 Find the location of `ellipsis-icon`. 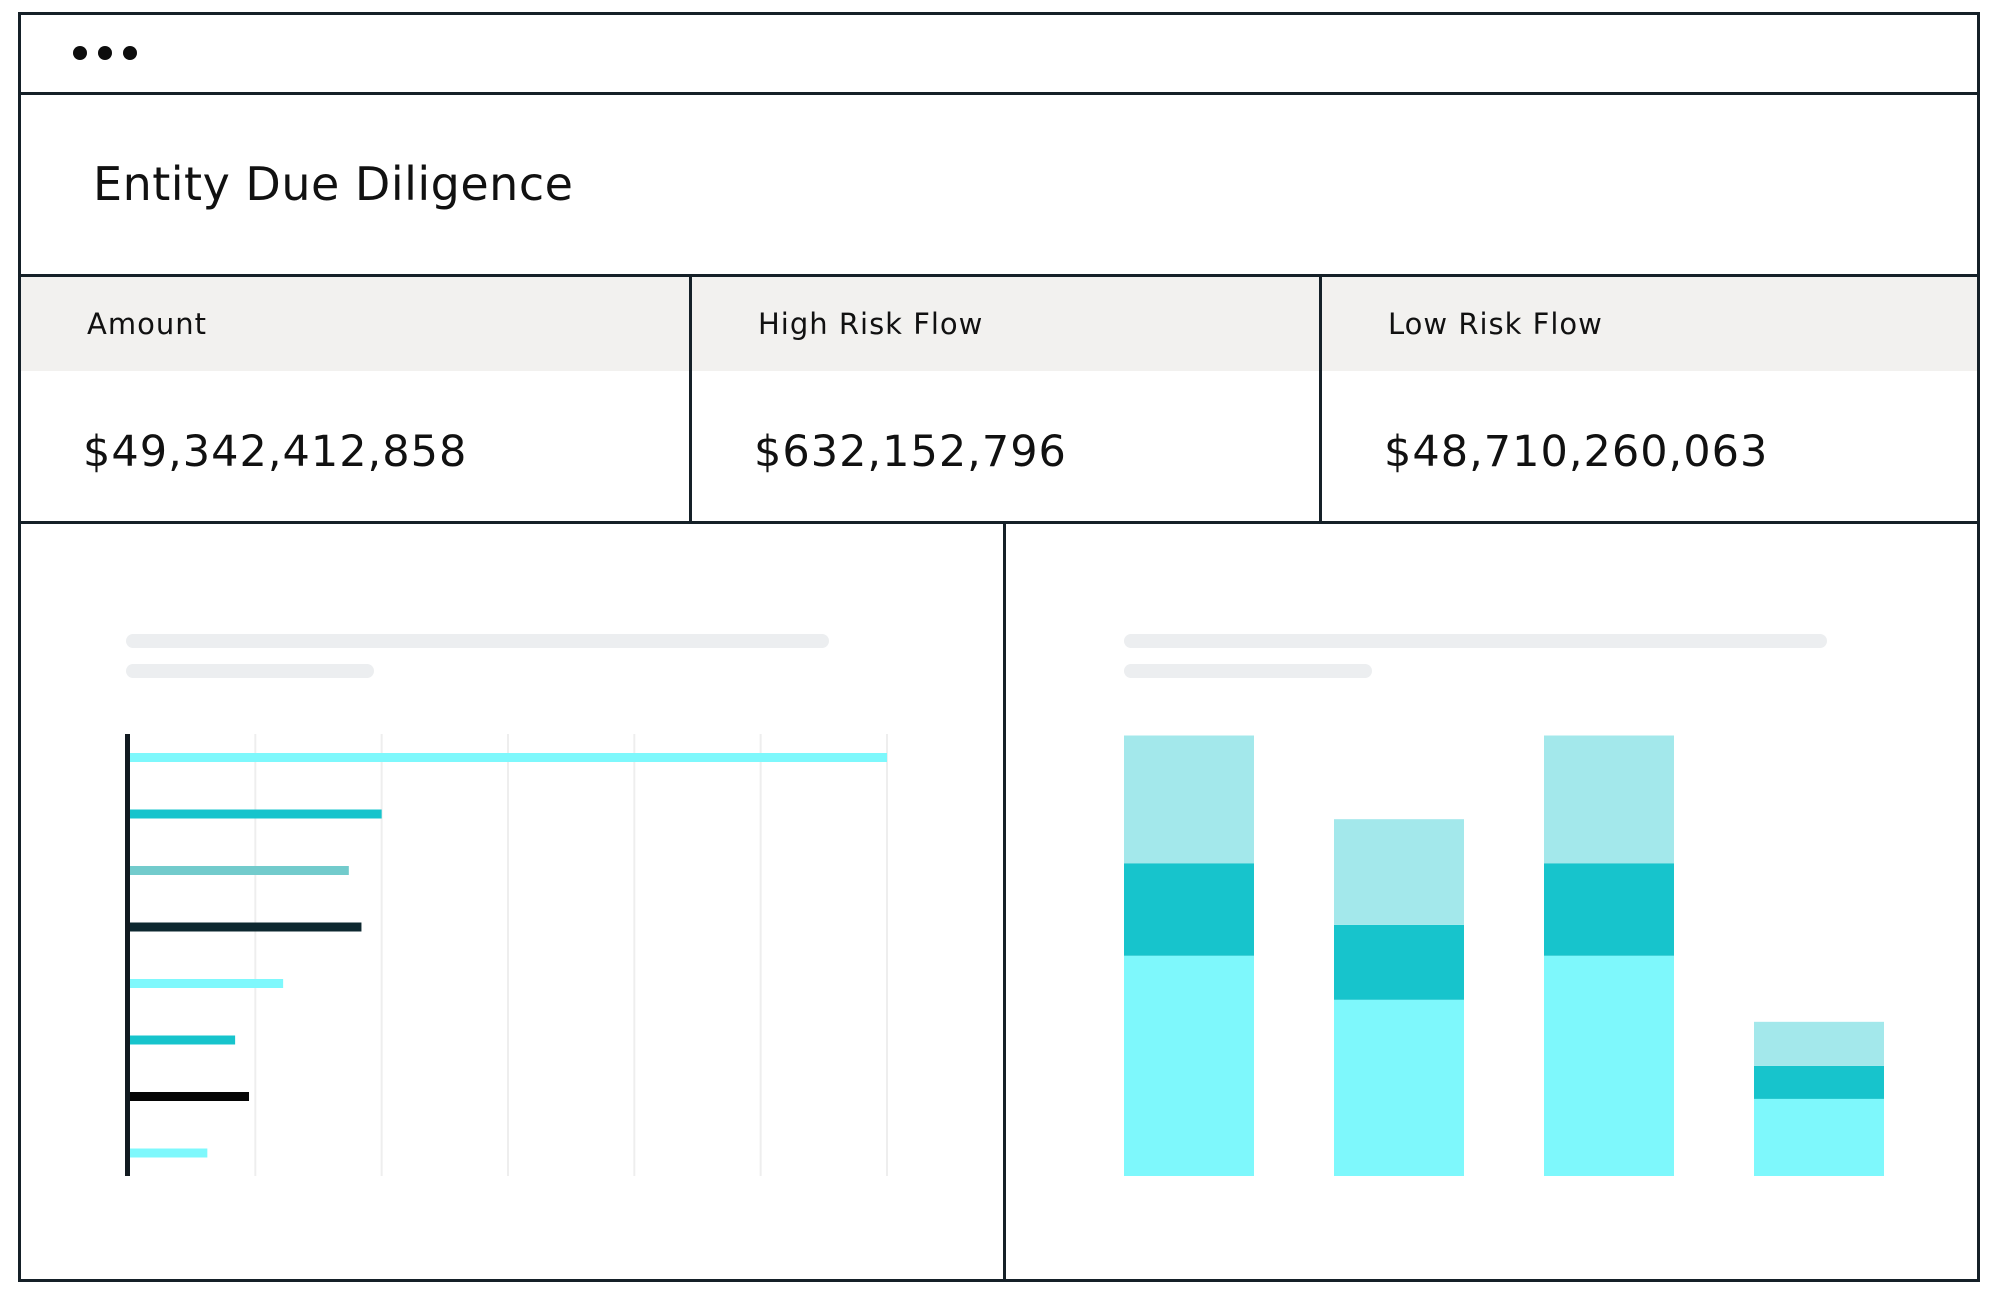

ellipsis-icon is located at coordinates (105, 53).